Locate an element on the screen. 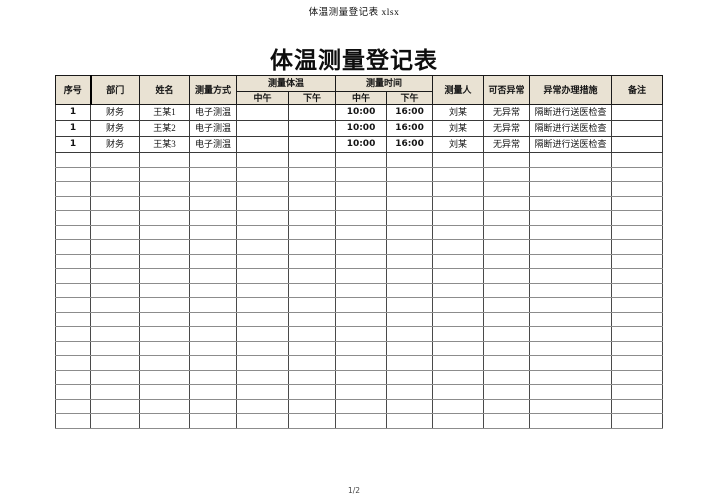 This screenshot has height=500, width=708. cell-measurer: 刘某 is located at coordinates (458, 128).